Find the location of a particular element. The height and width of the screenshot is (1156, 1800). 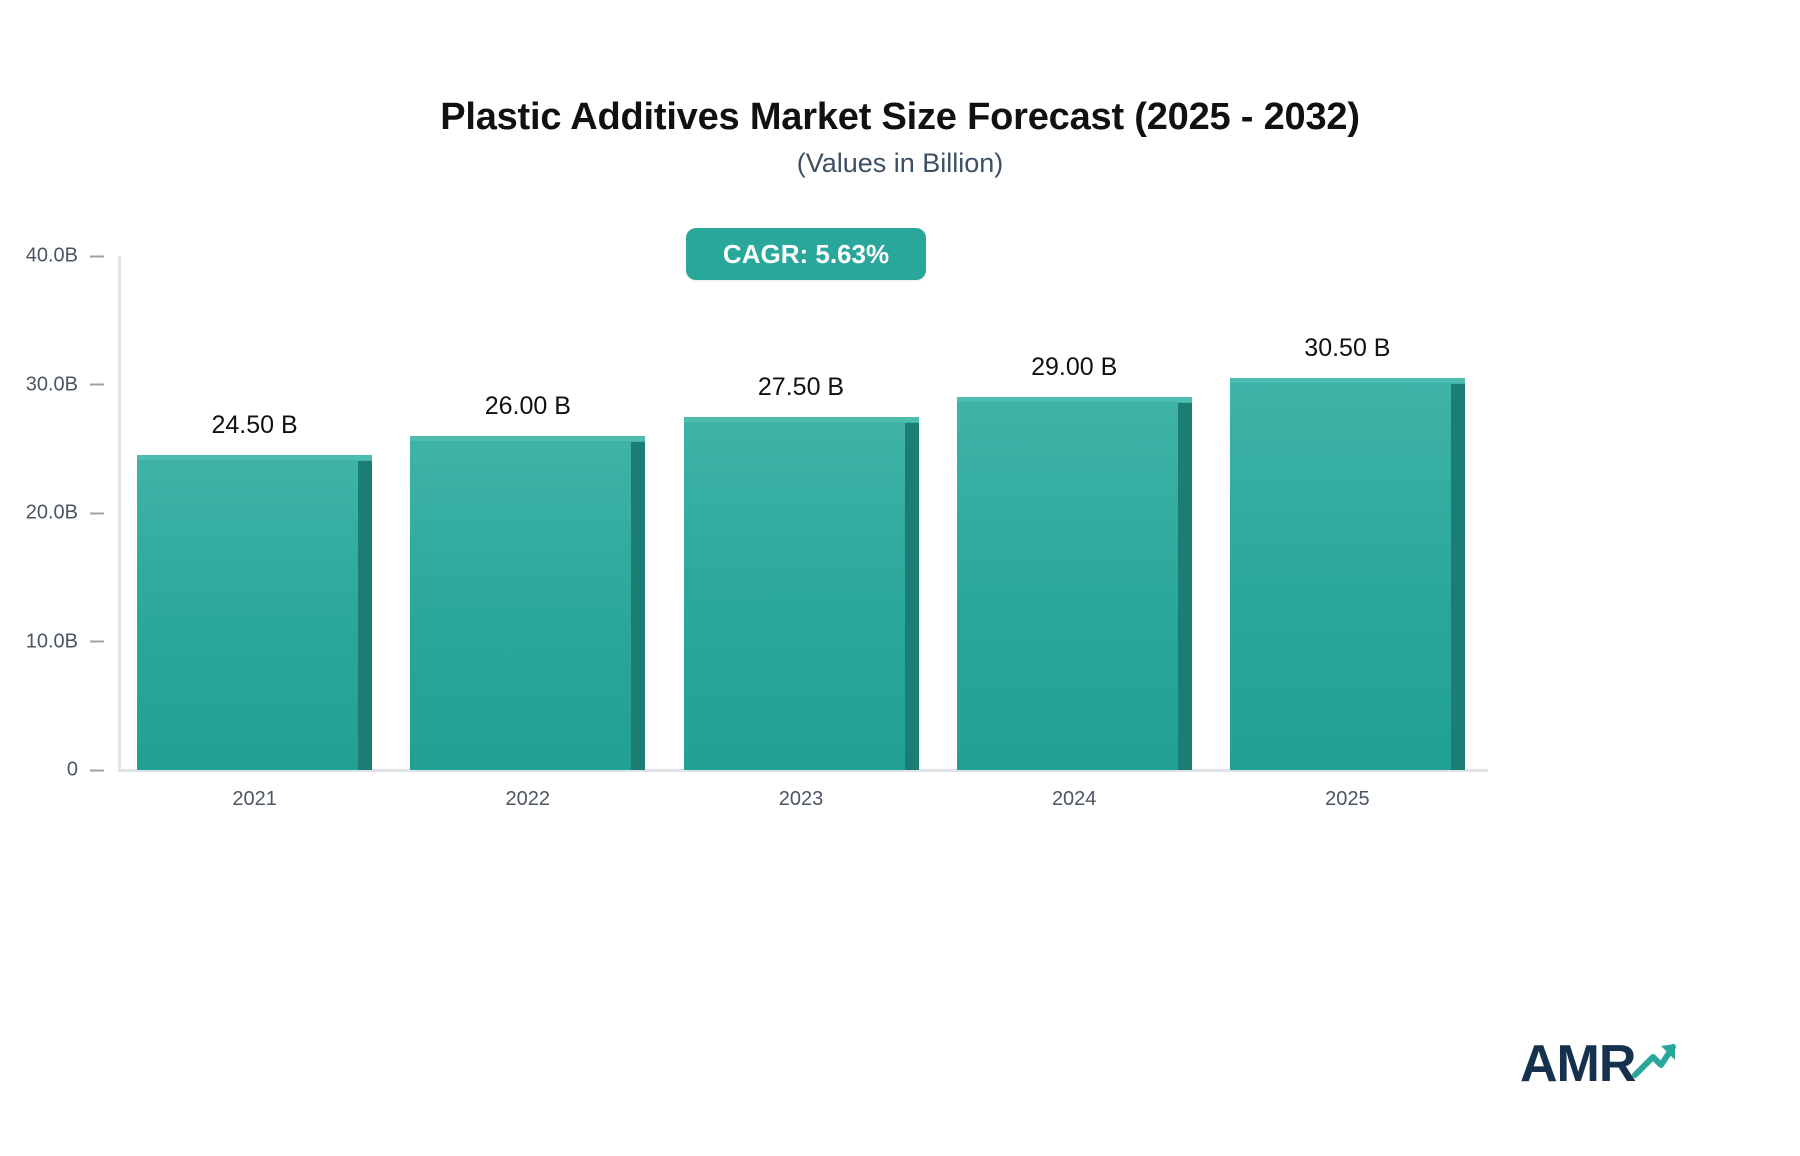

growth-arrow-icon is located at coordinates (1654, 1063).